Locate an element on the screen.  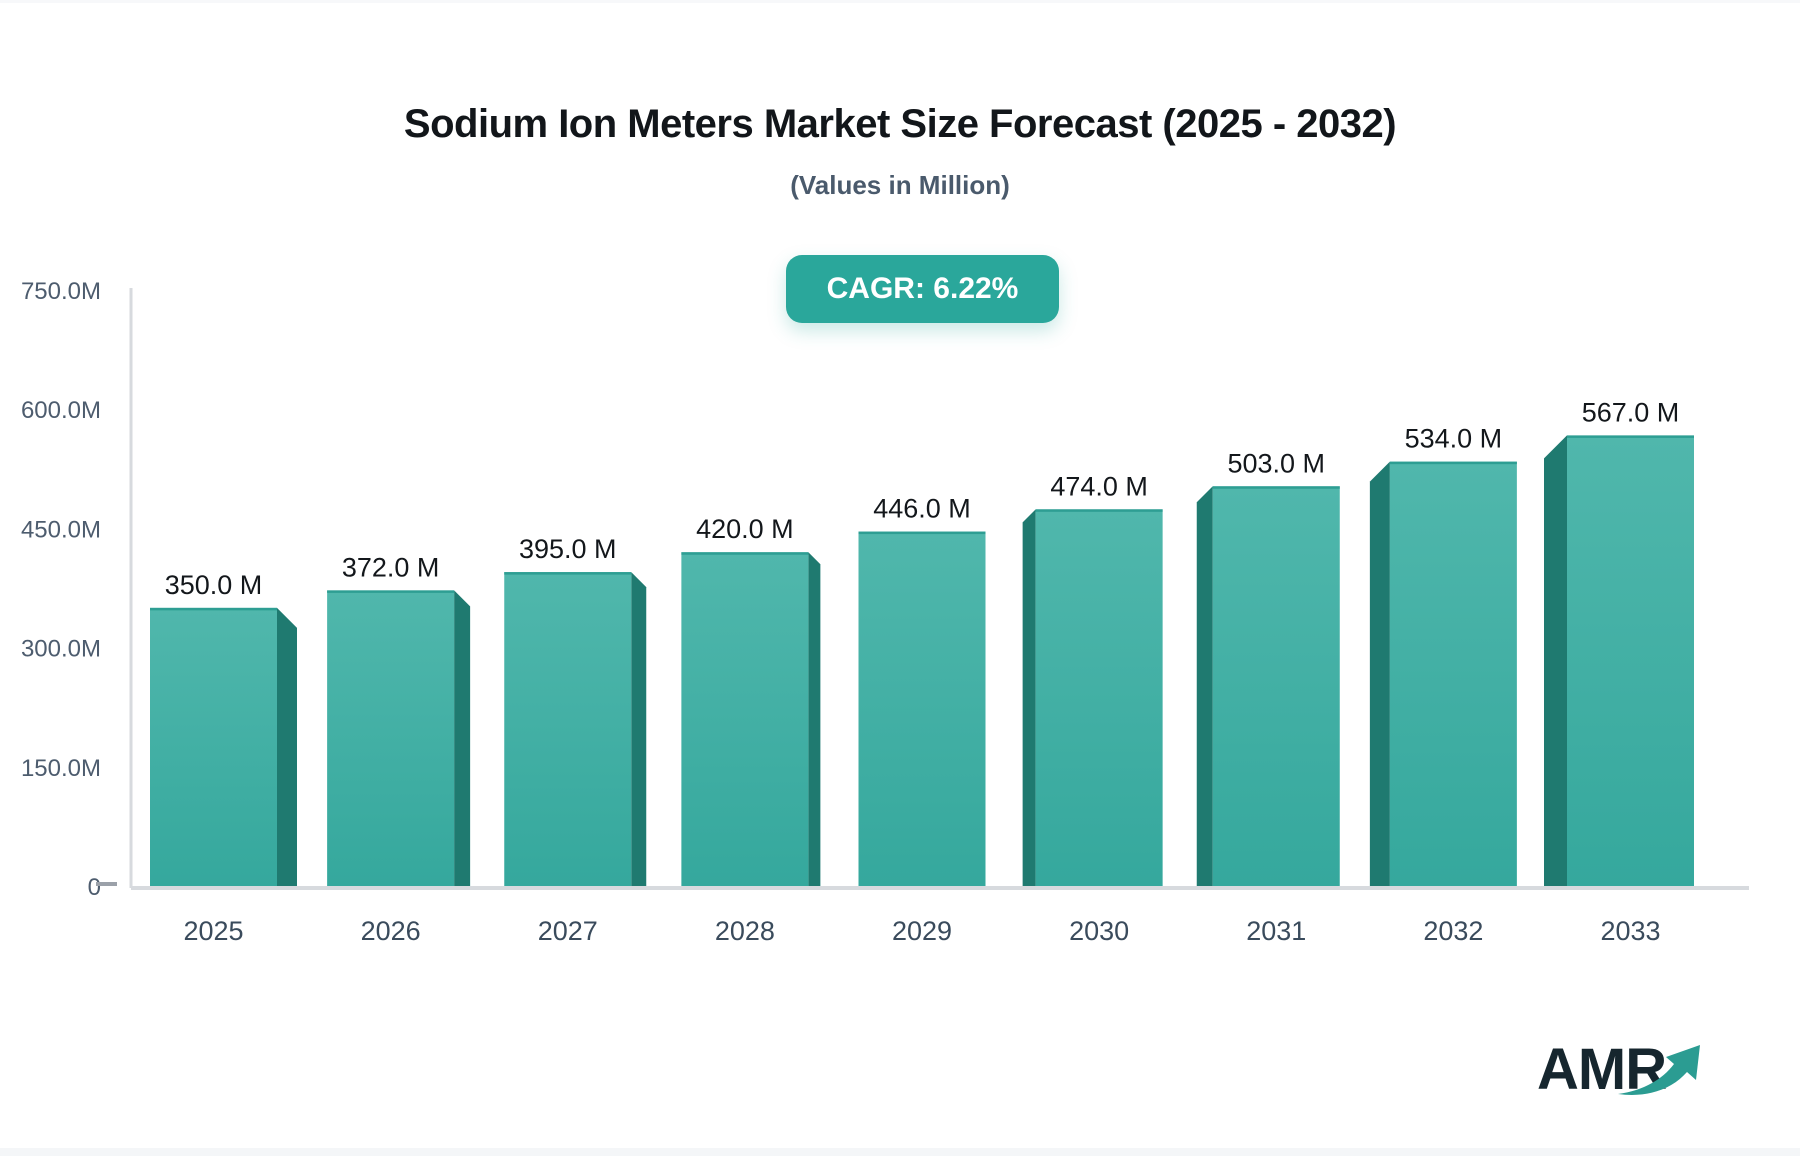
bar-group-2030: 474.0 M 2030 is located at coordinates (1092, 708).